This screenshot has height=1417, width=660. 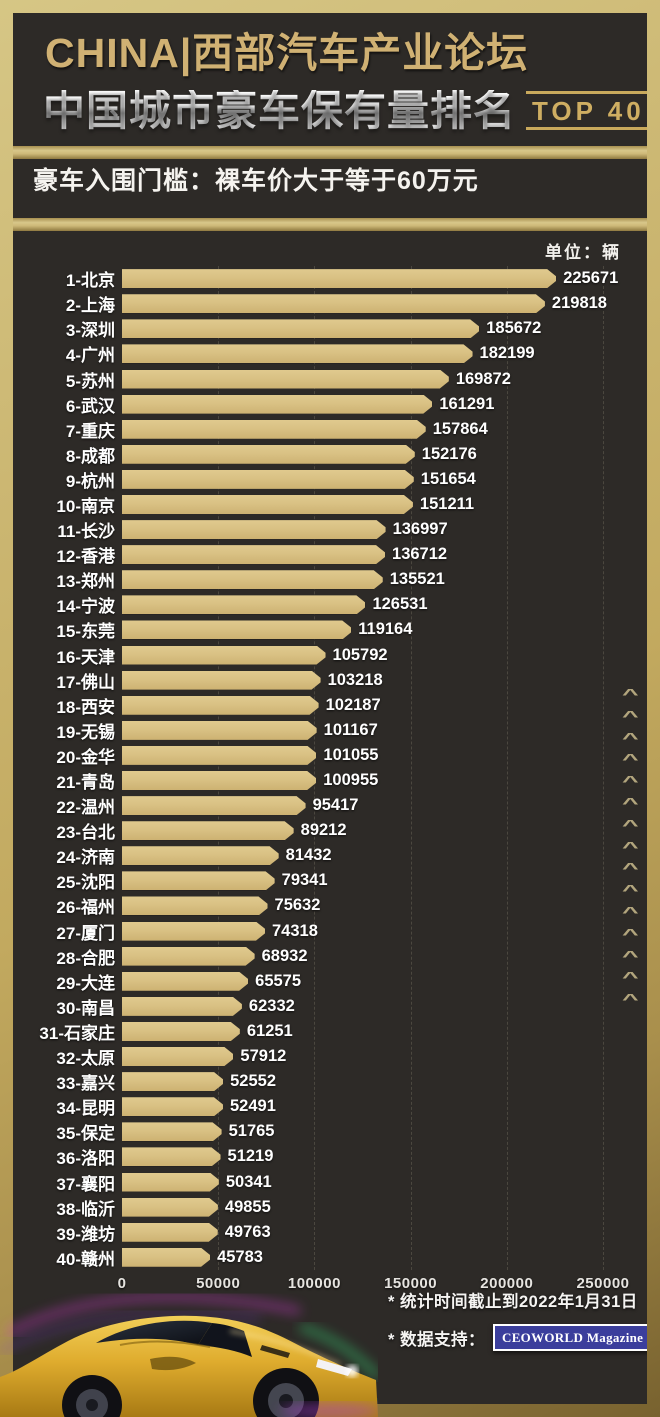 I want to click on chart-row: 27-厦门 74318, so click(x=330, y=931).